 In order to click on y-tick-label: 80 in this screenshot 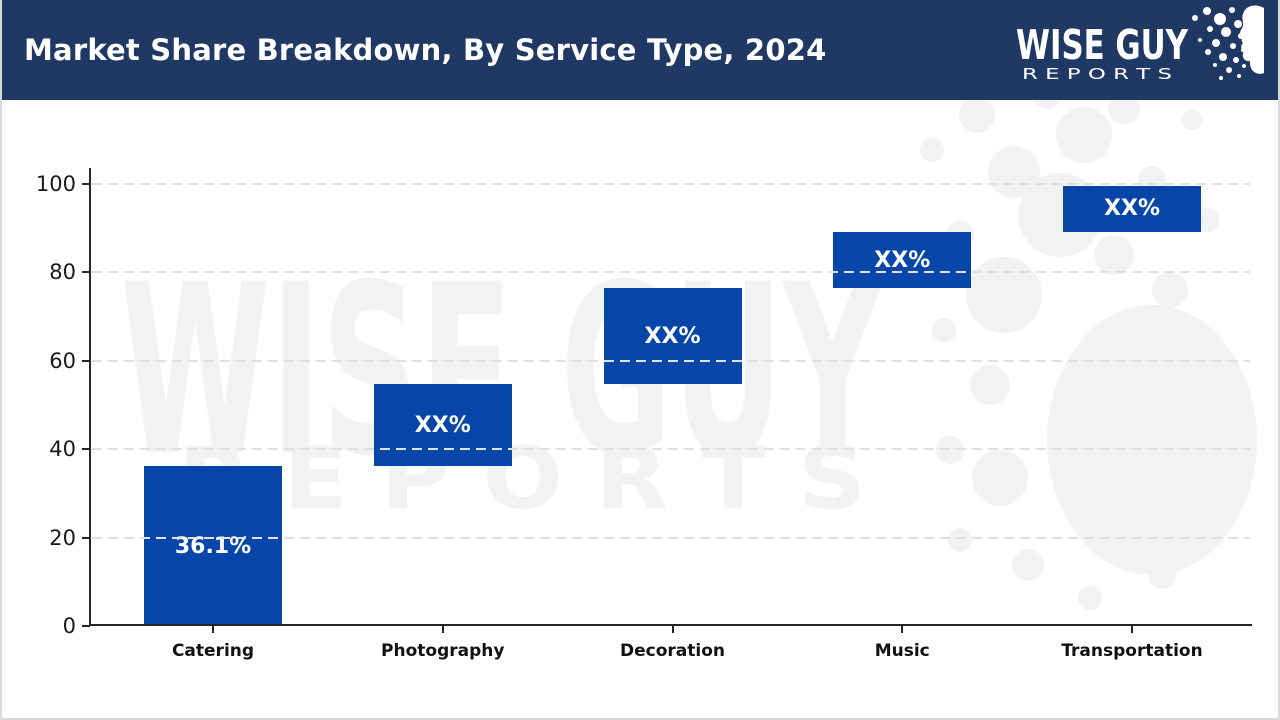, I will do `click(62, 272)`.